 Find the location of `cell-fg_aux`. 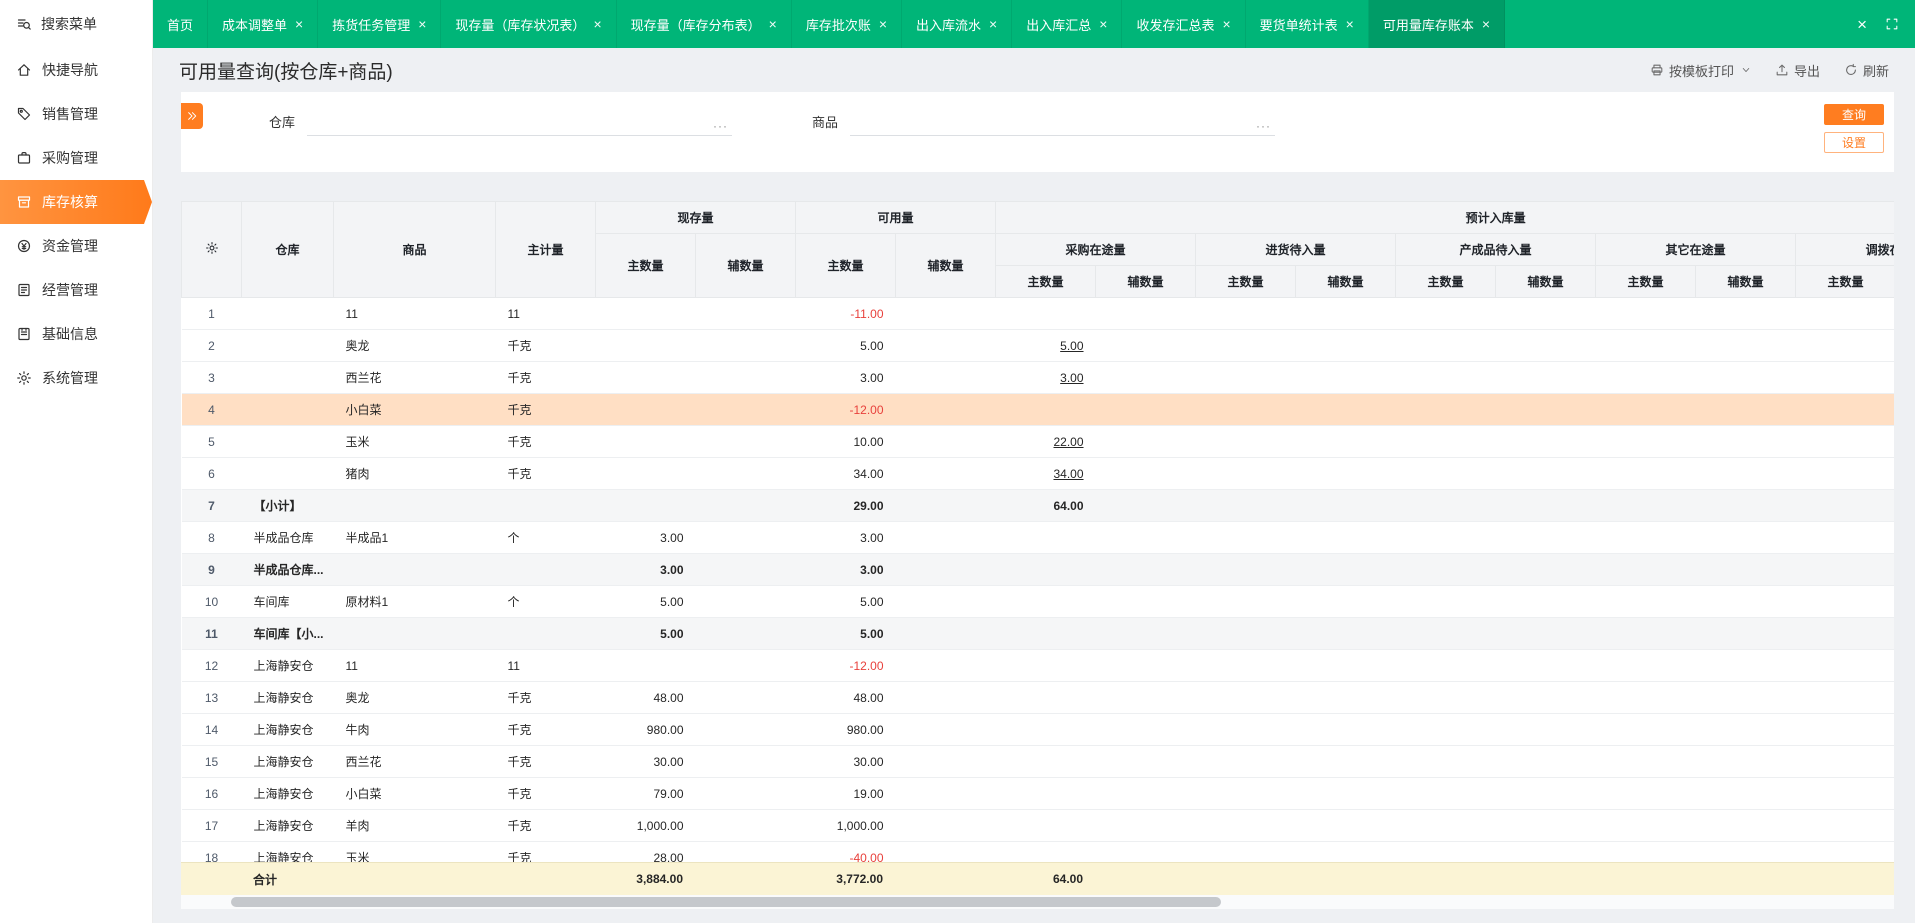

cell-fg_aux is located at coordinates (1545, 441).